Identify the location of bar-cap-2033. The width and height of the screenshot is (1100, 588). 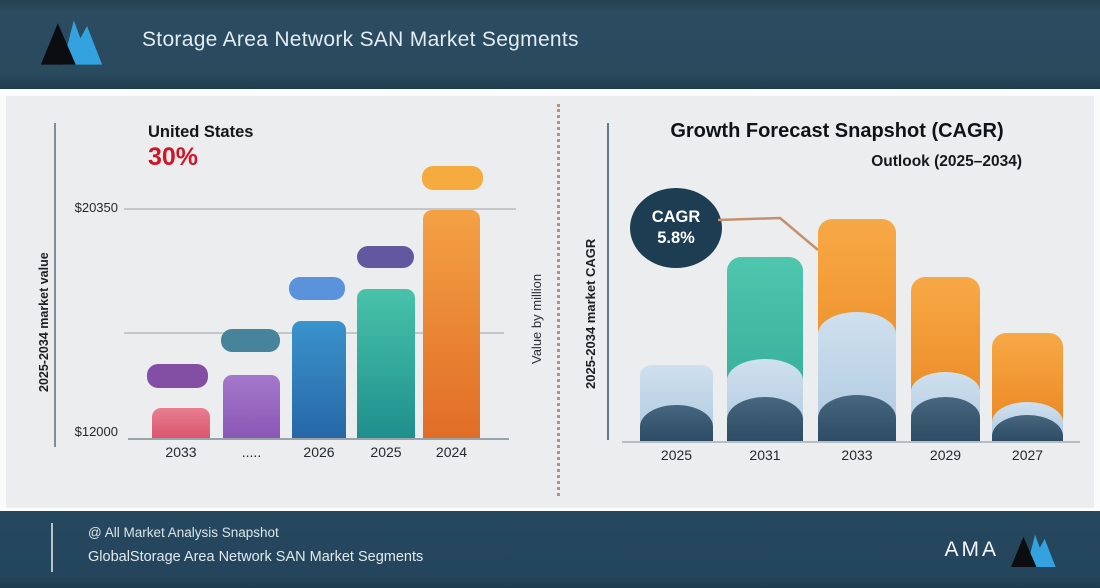
(177, 376).